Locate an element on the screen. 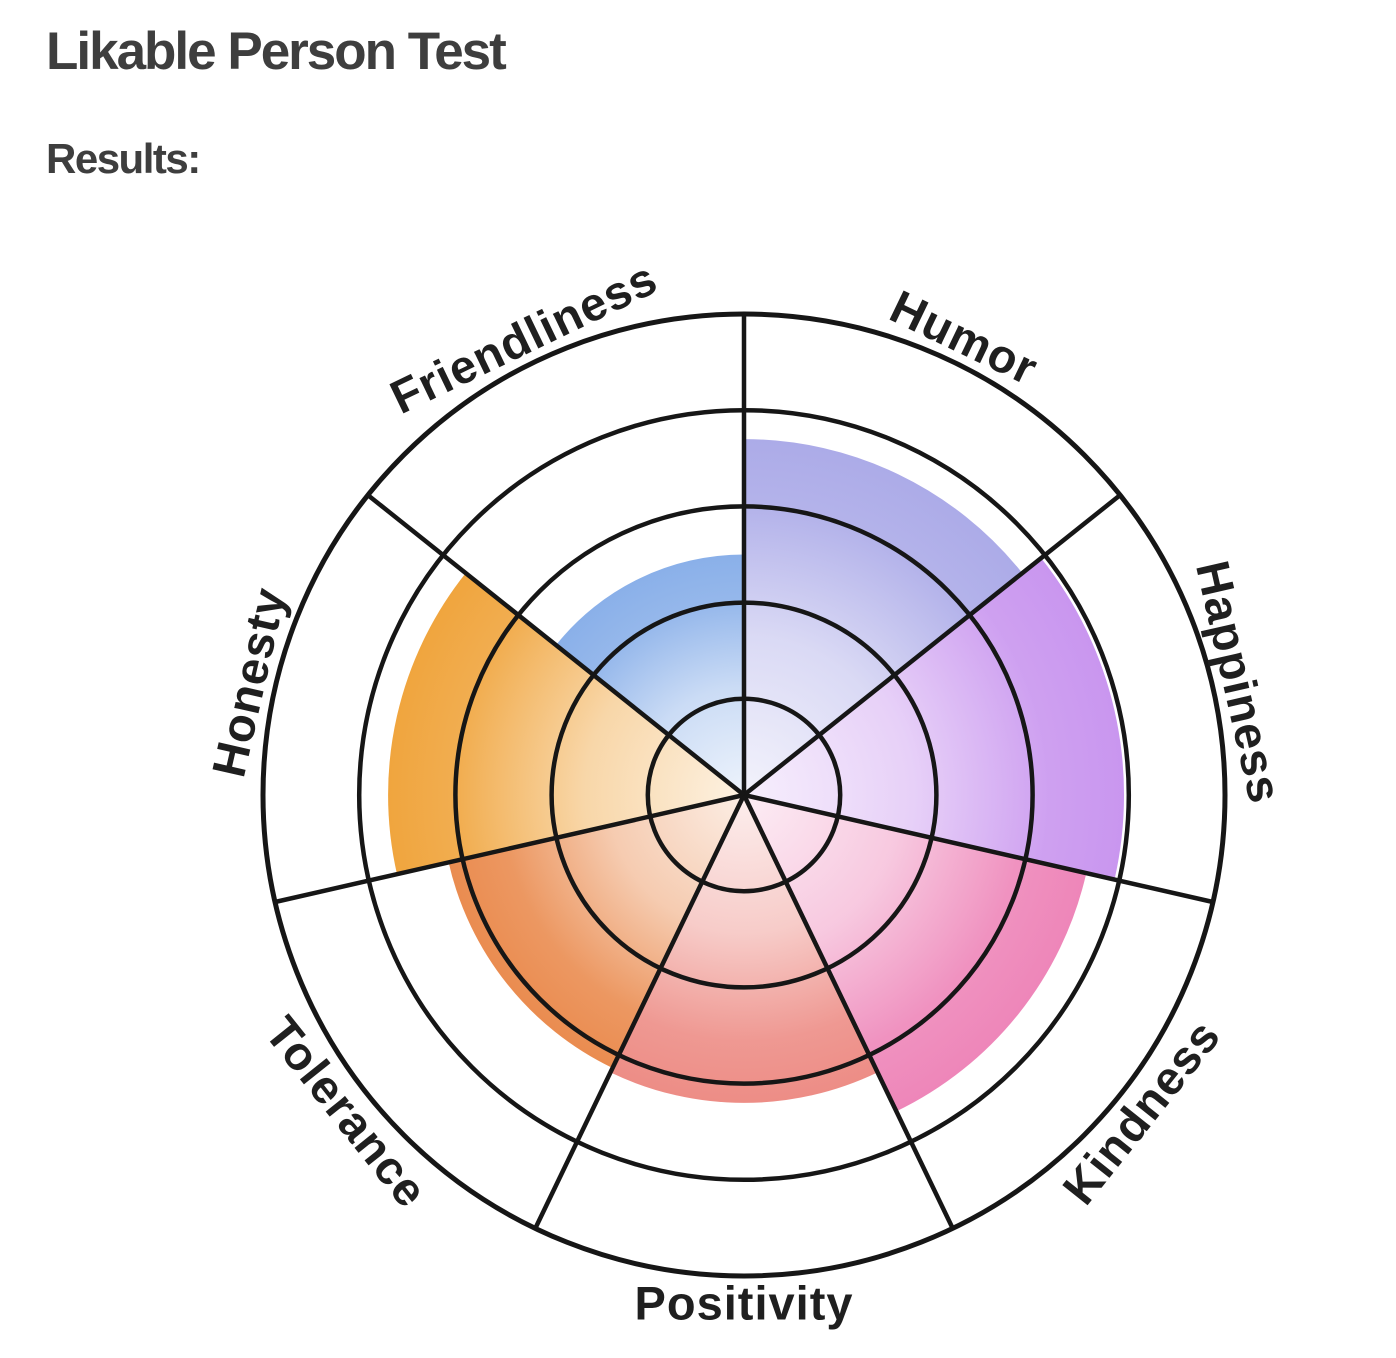 Image resolution: width=1396 pixels, height=1358 pixels. sector-wedge-kindness is located at coordinates (915, 953).